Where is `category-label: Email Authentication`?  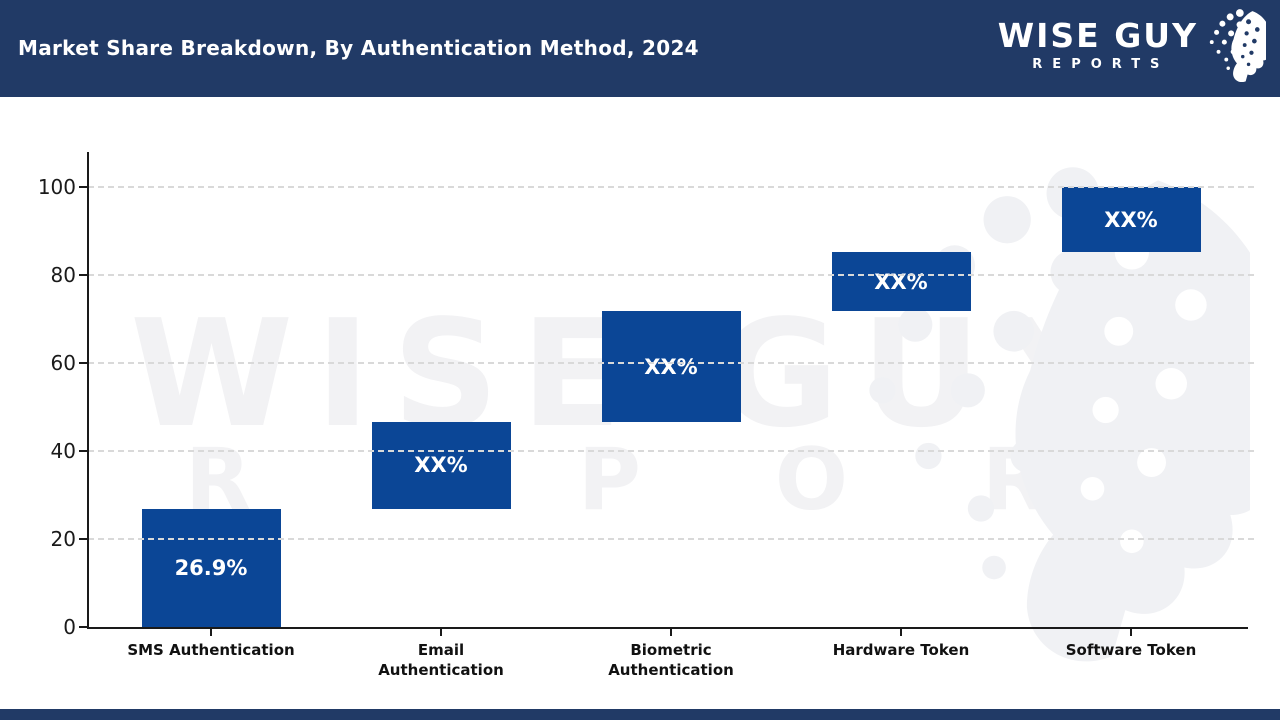
category-label: Email Authentication is located at coordinates (441, 660).